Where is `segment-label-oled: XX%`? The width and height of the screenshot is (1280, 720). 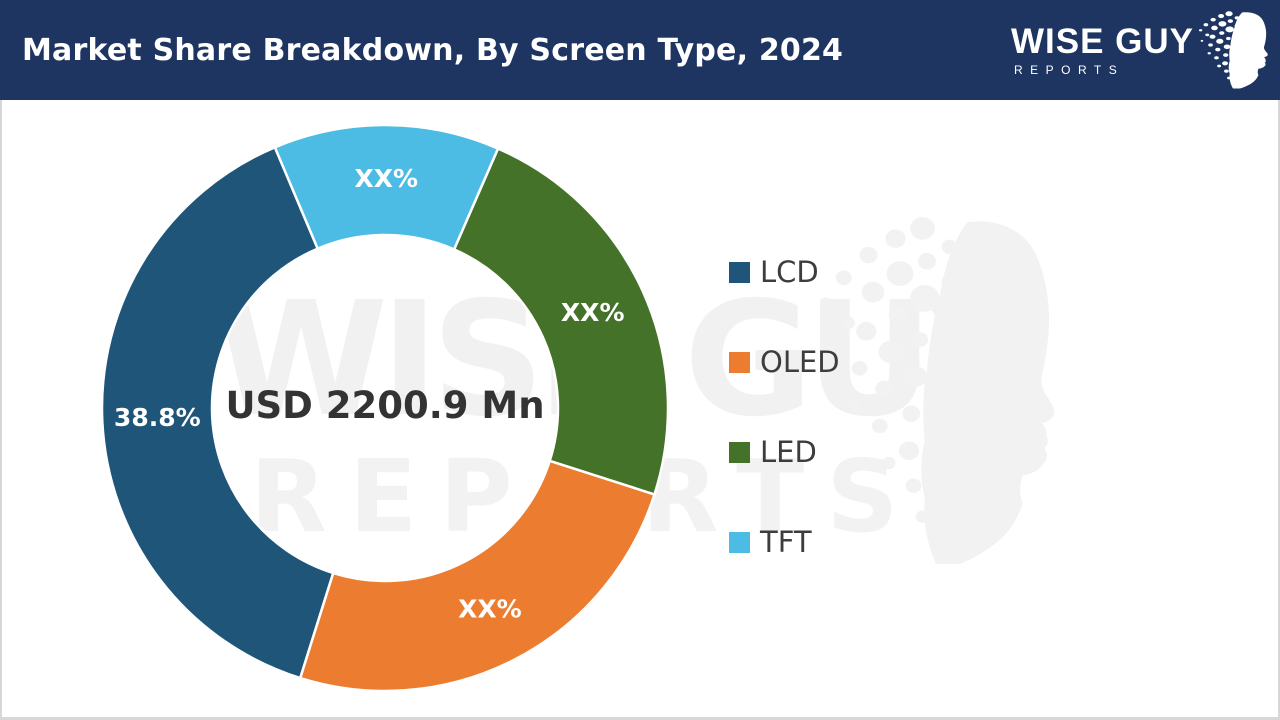 segment-label-oled: XX% is located at coordinates (490, 608).